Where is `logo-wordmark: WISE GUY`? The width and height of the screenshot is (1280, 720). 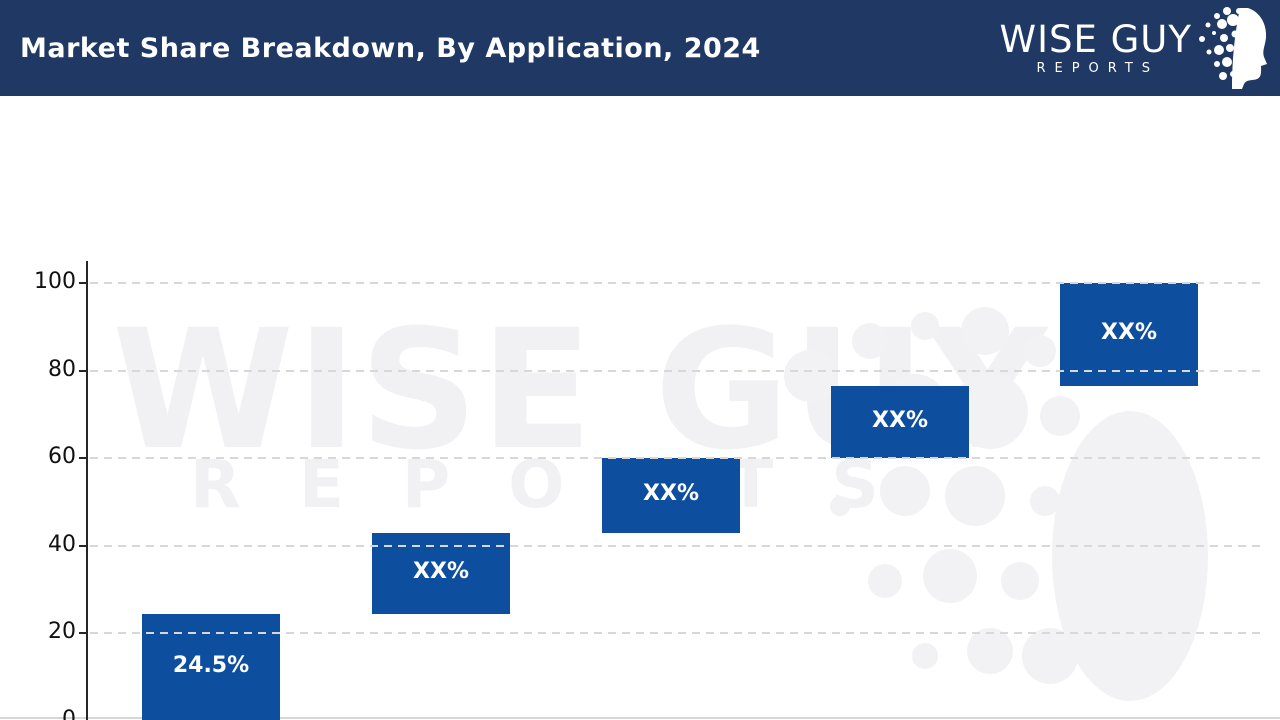 logo-wordmark: WISE GUY is located at coordinates (1095, 39).